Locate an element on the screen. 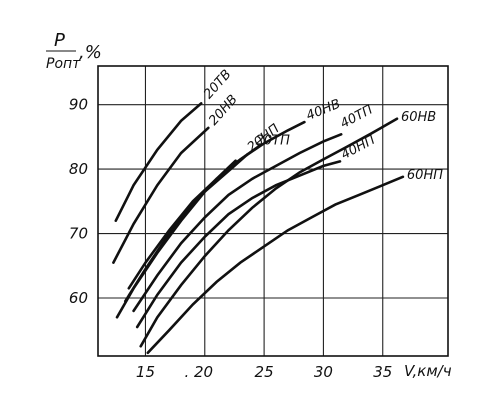 This screenshot has height=420, width=500. x-tick-label-15: 15 is located at coordinates (145, 372).